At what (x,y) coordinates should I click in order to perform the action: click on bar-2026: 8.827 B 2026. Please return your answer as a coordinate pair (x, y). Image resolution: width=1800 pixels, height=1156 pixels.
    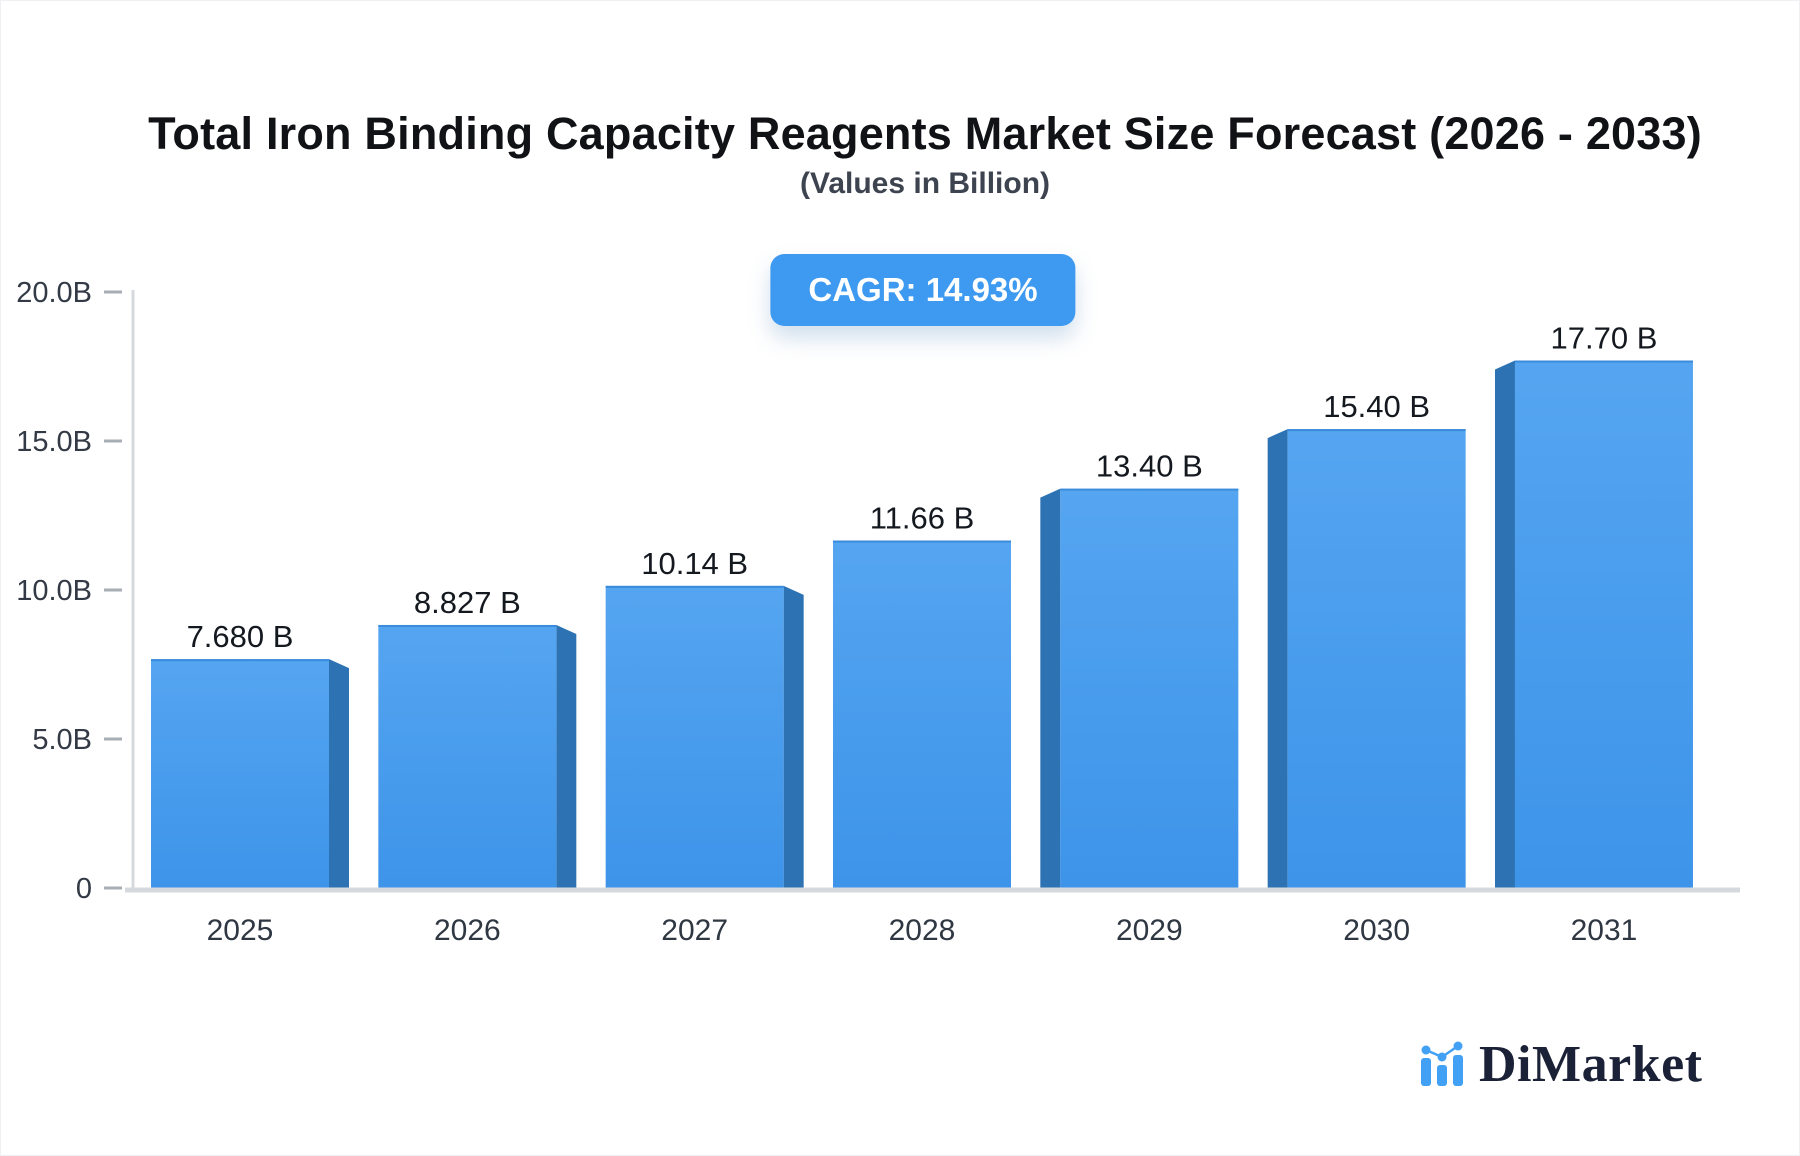
    Looking at the image, I should click on (477, 766).